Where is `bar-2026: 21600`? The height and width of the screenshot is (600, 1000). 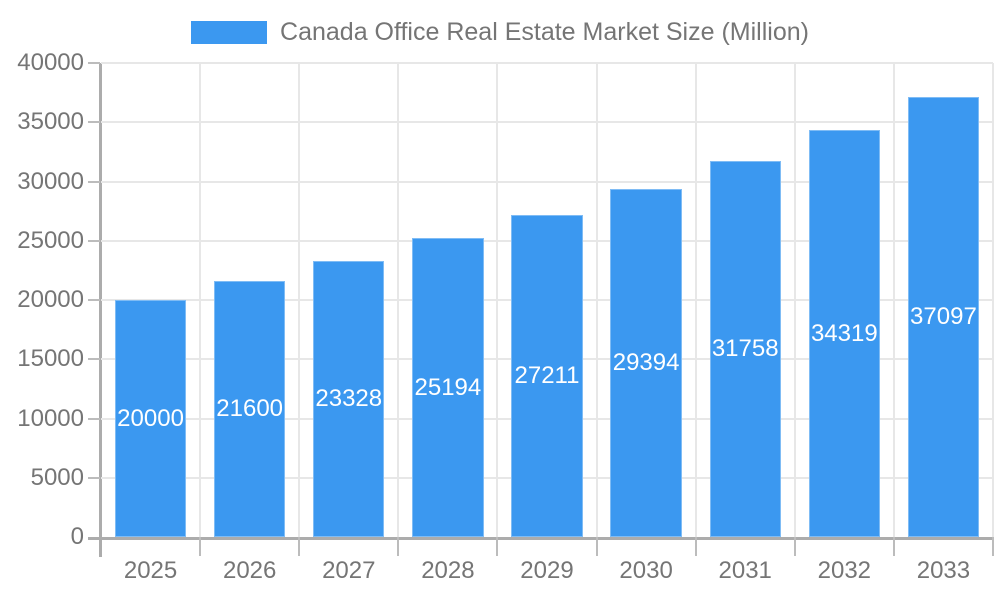 bar-2026: 21600 is located at coordinates (249, 409).